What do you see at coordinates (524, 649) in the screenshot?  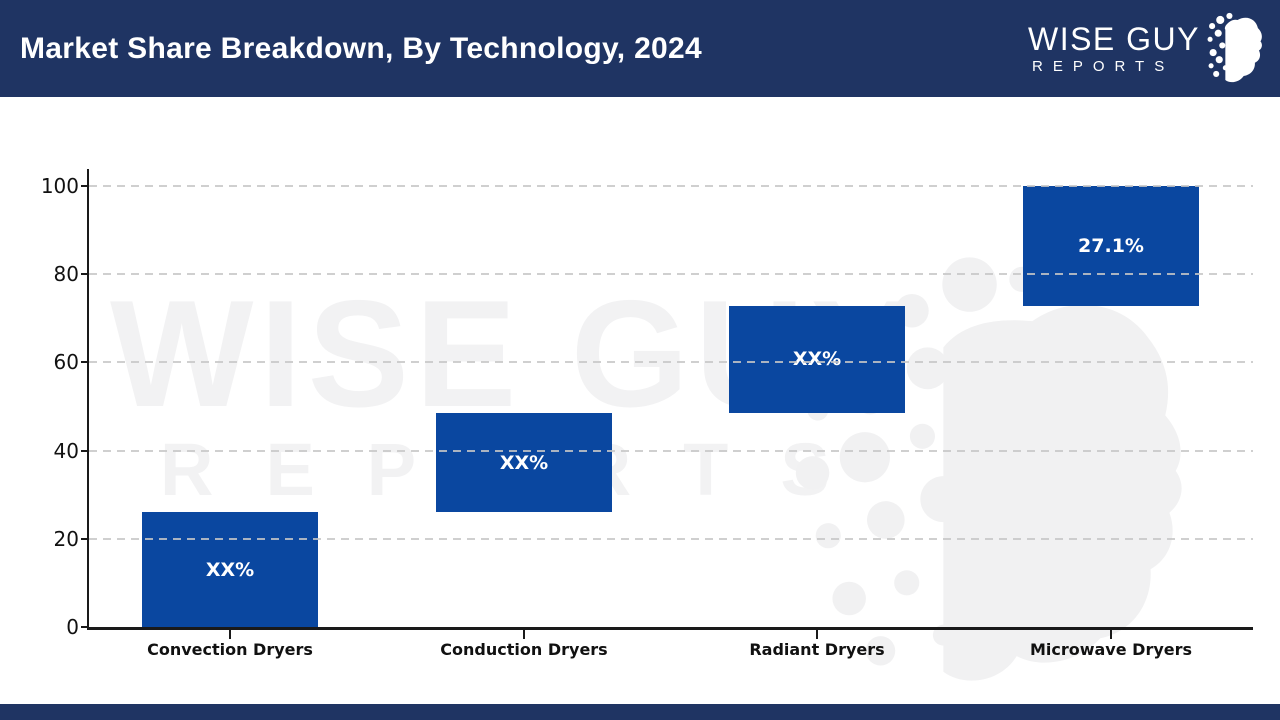 I see `category-label-conduction-dryers: Conduction Dryers` at bounding box center [524, 649].